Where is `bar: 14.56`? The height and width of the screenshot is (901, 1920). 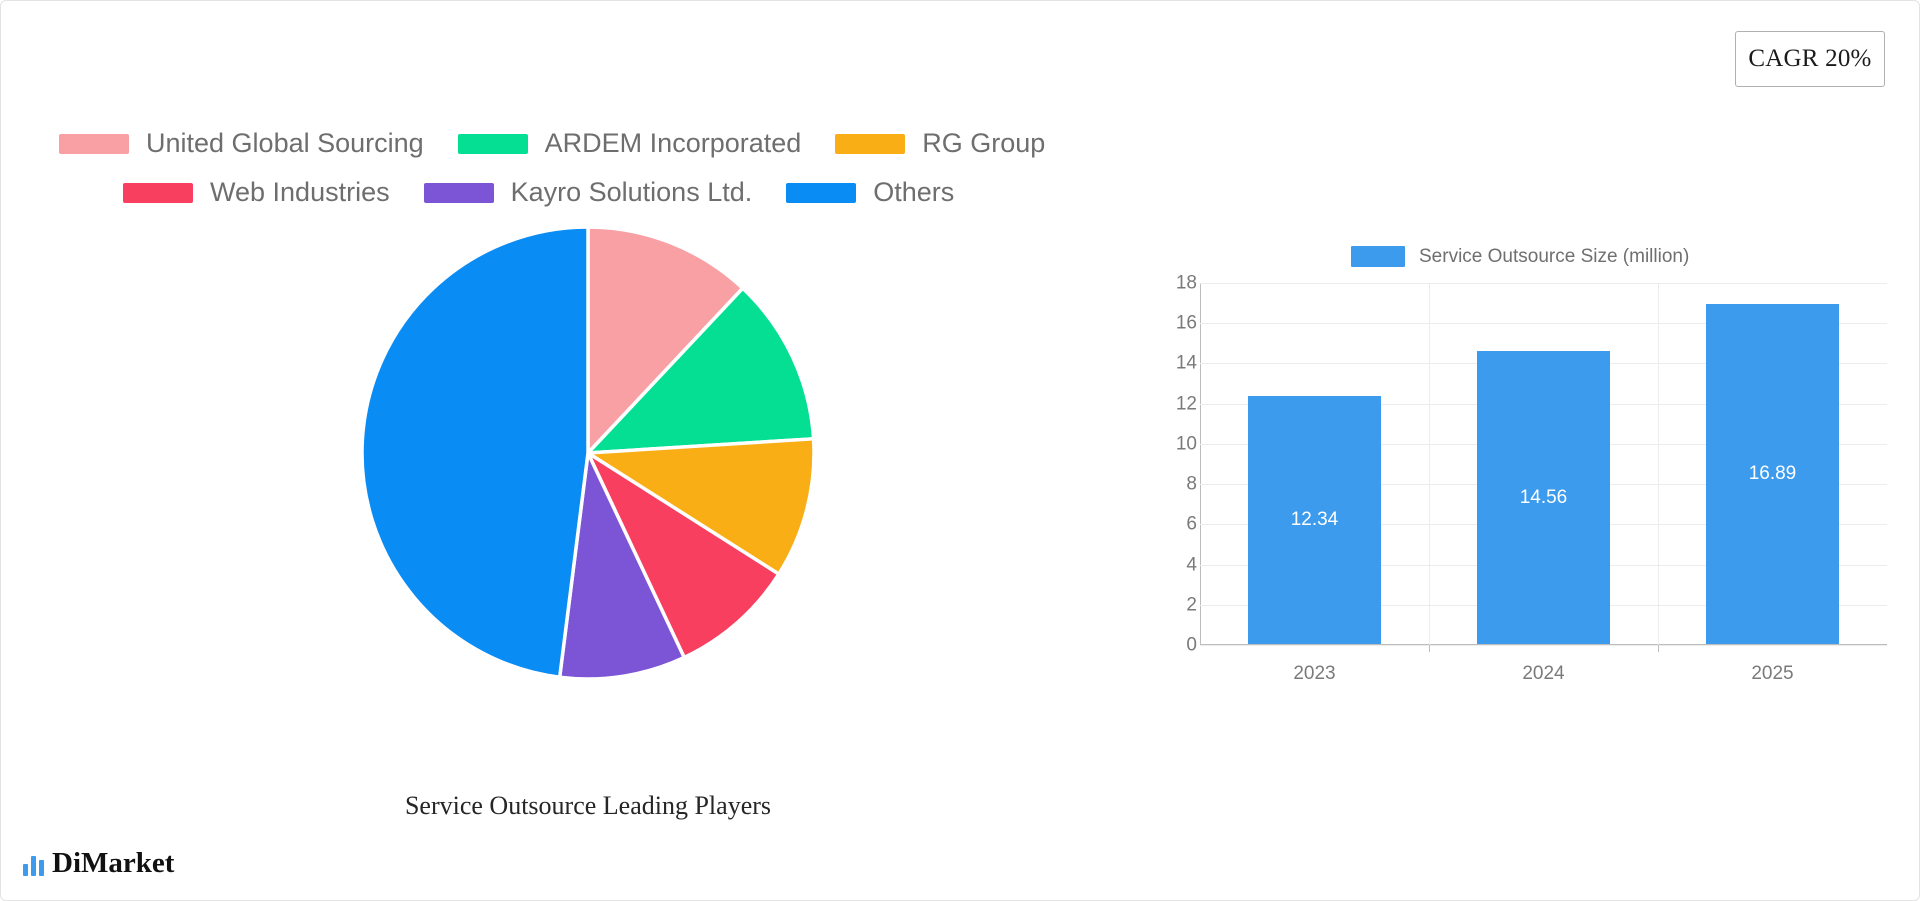
bar: 14.56 is located at coordinates (1543, 497).